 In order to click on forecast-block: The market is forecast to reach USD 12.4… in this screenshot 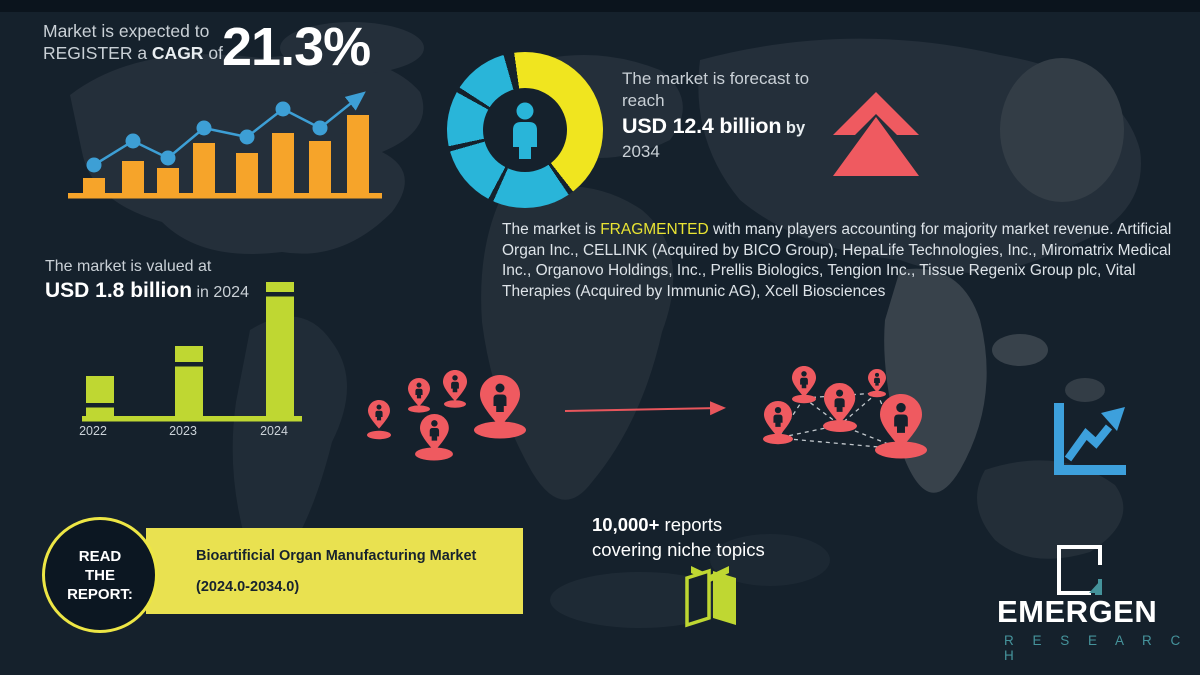, I will do `click(715, 115)`.